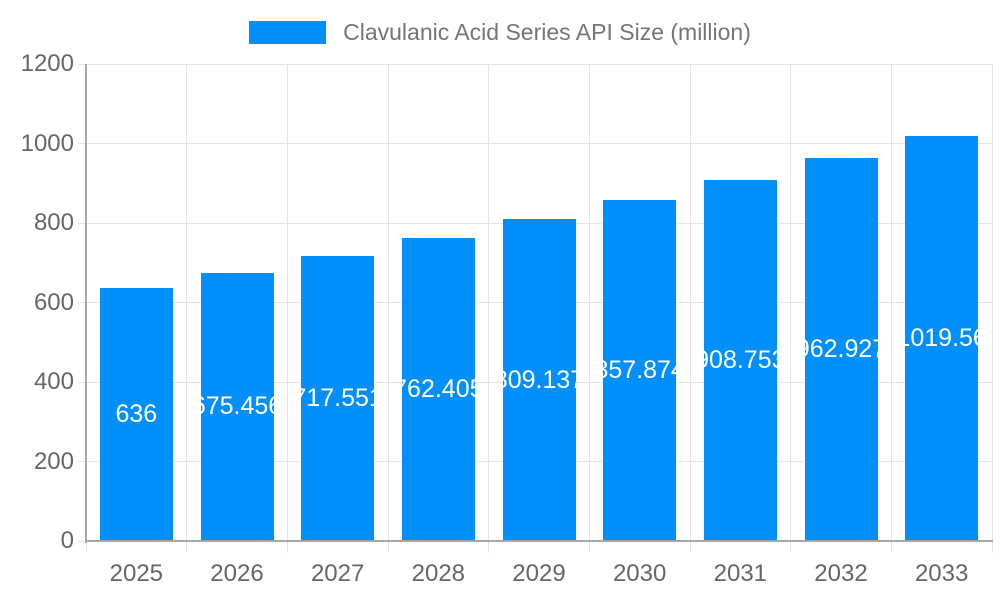 The height and width of the screenshot is (600, 1000). Describe the element at coordinates (136, 573) in the screenshot. I see `x-axis-tick-label: 2025` at that location.